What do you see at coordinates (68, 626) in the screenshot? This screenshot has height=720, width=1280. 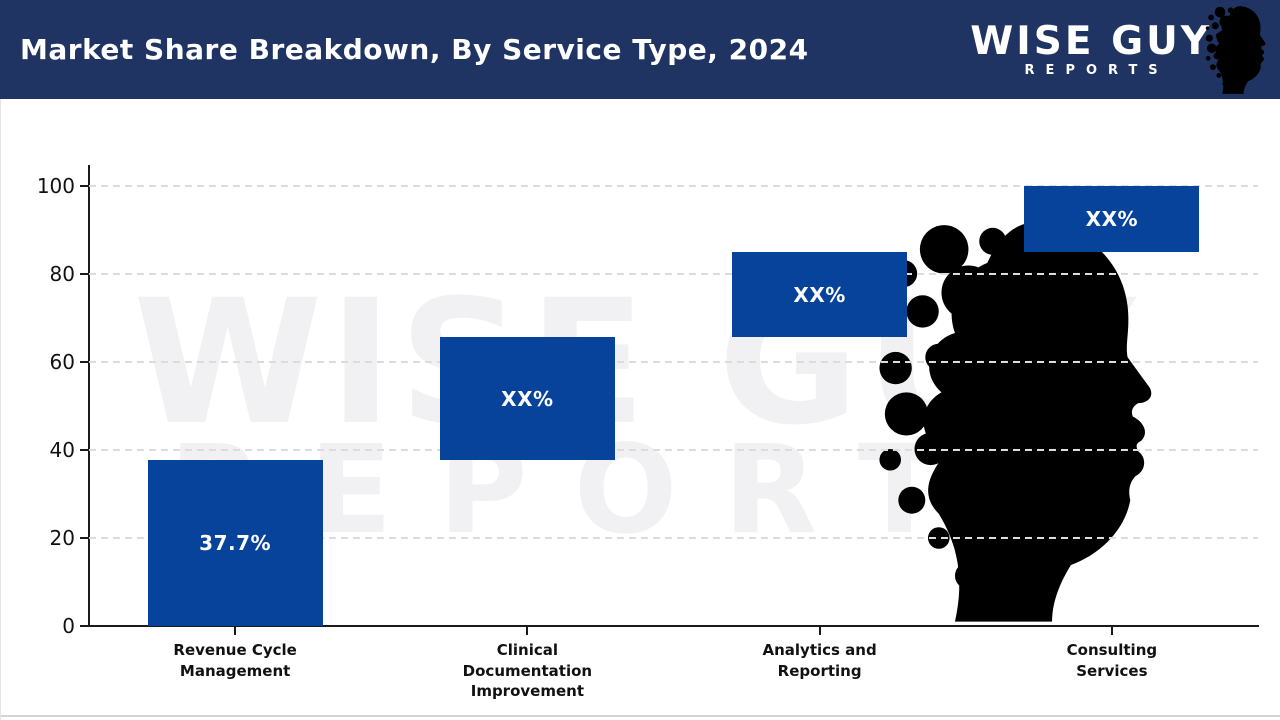 I see `y-tick-label-0: 0` at bounding box center [68, 626].